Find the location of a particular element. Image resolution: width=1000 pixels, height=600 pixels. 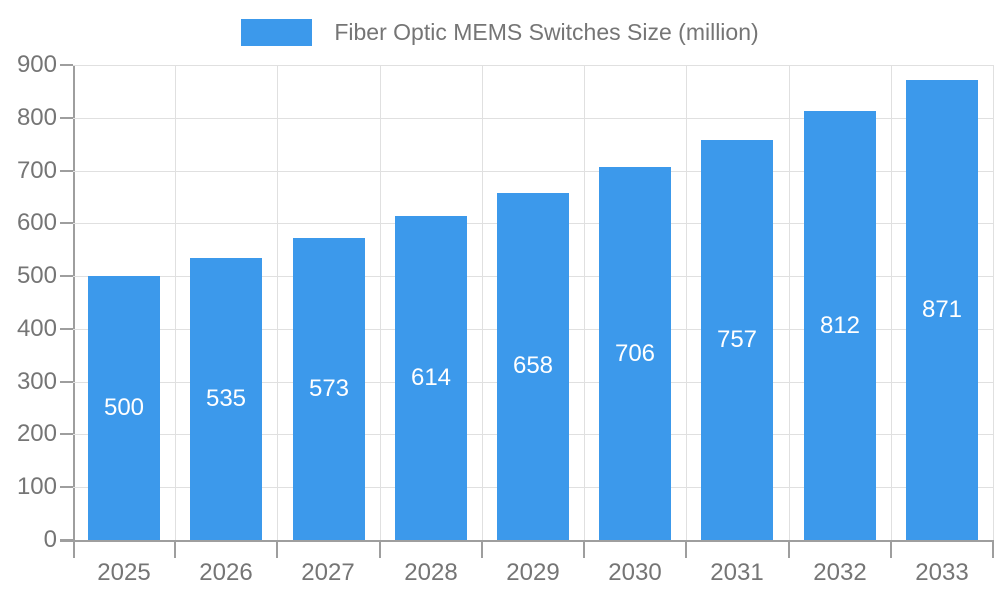

bar-value-label: 706 is located at coordinates (635, 353).